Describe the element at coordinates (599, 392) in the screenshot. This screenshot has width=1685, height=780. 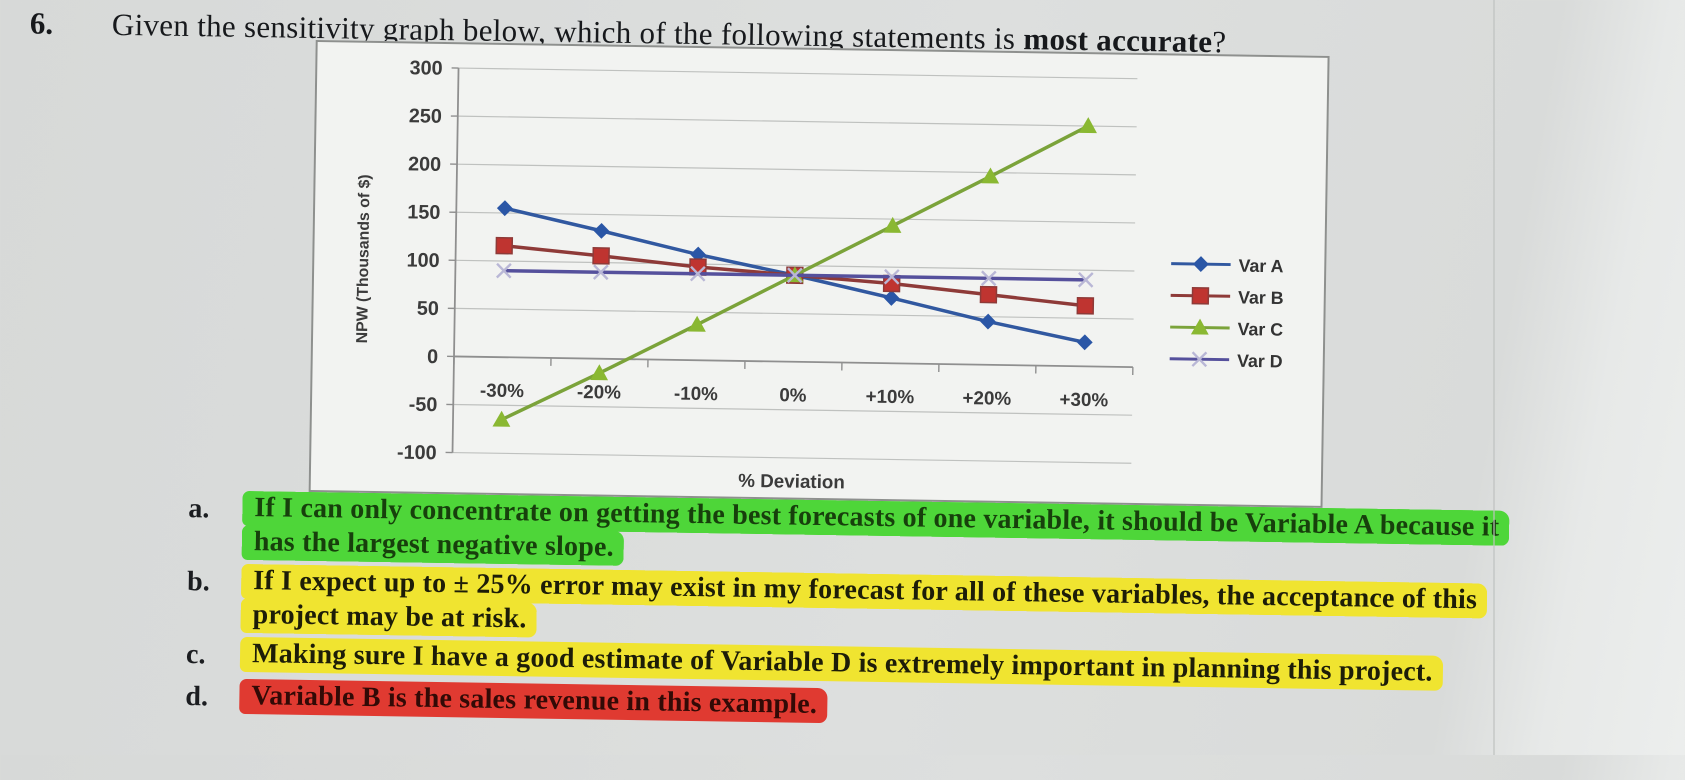
I see `svg-text: -20%` at that location.